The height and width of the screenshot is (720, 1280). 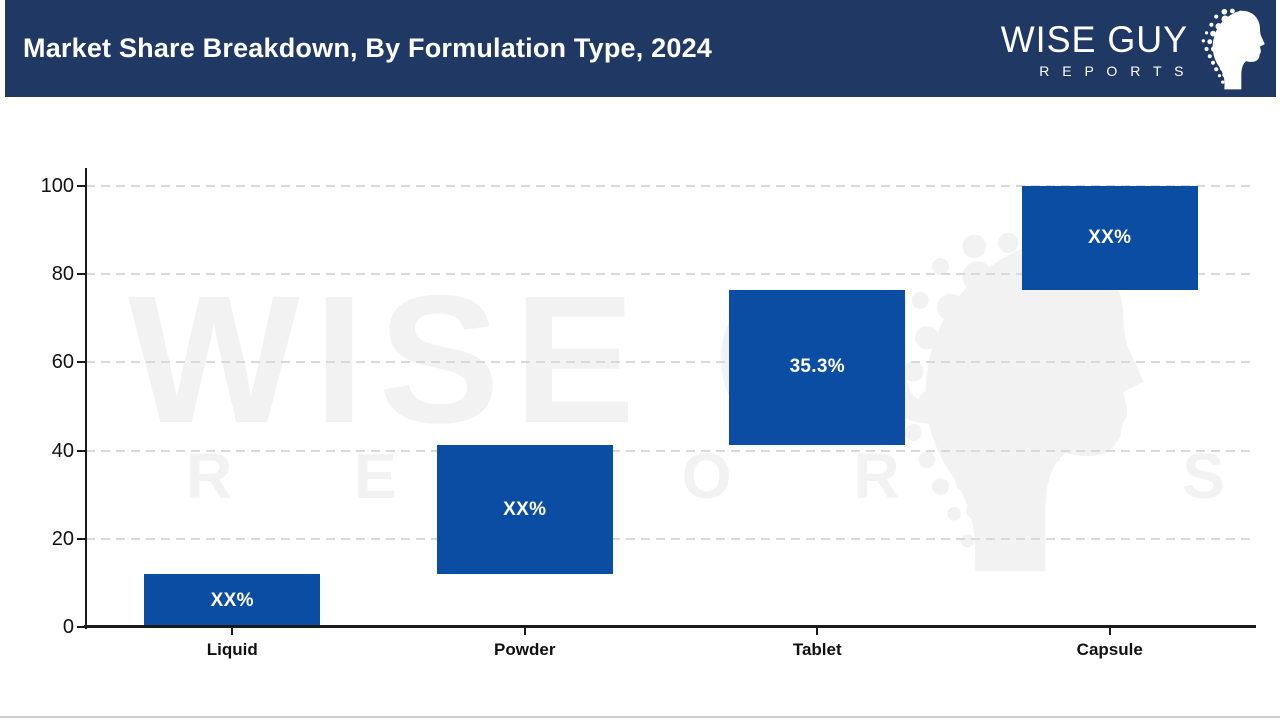 I want to click on y-axis-tick-label: 60, so click(x=62, y=362).